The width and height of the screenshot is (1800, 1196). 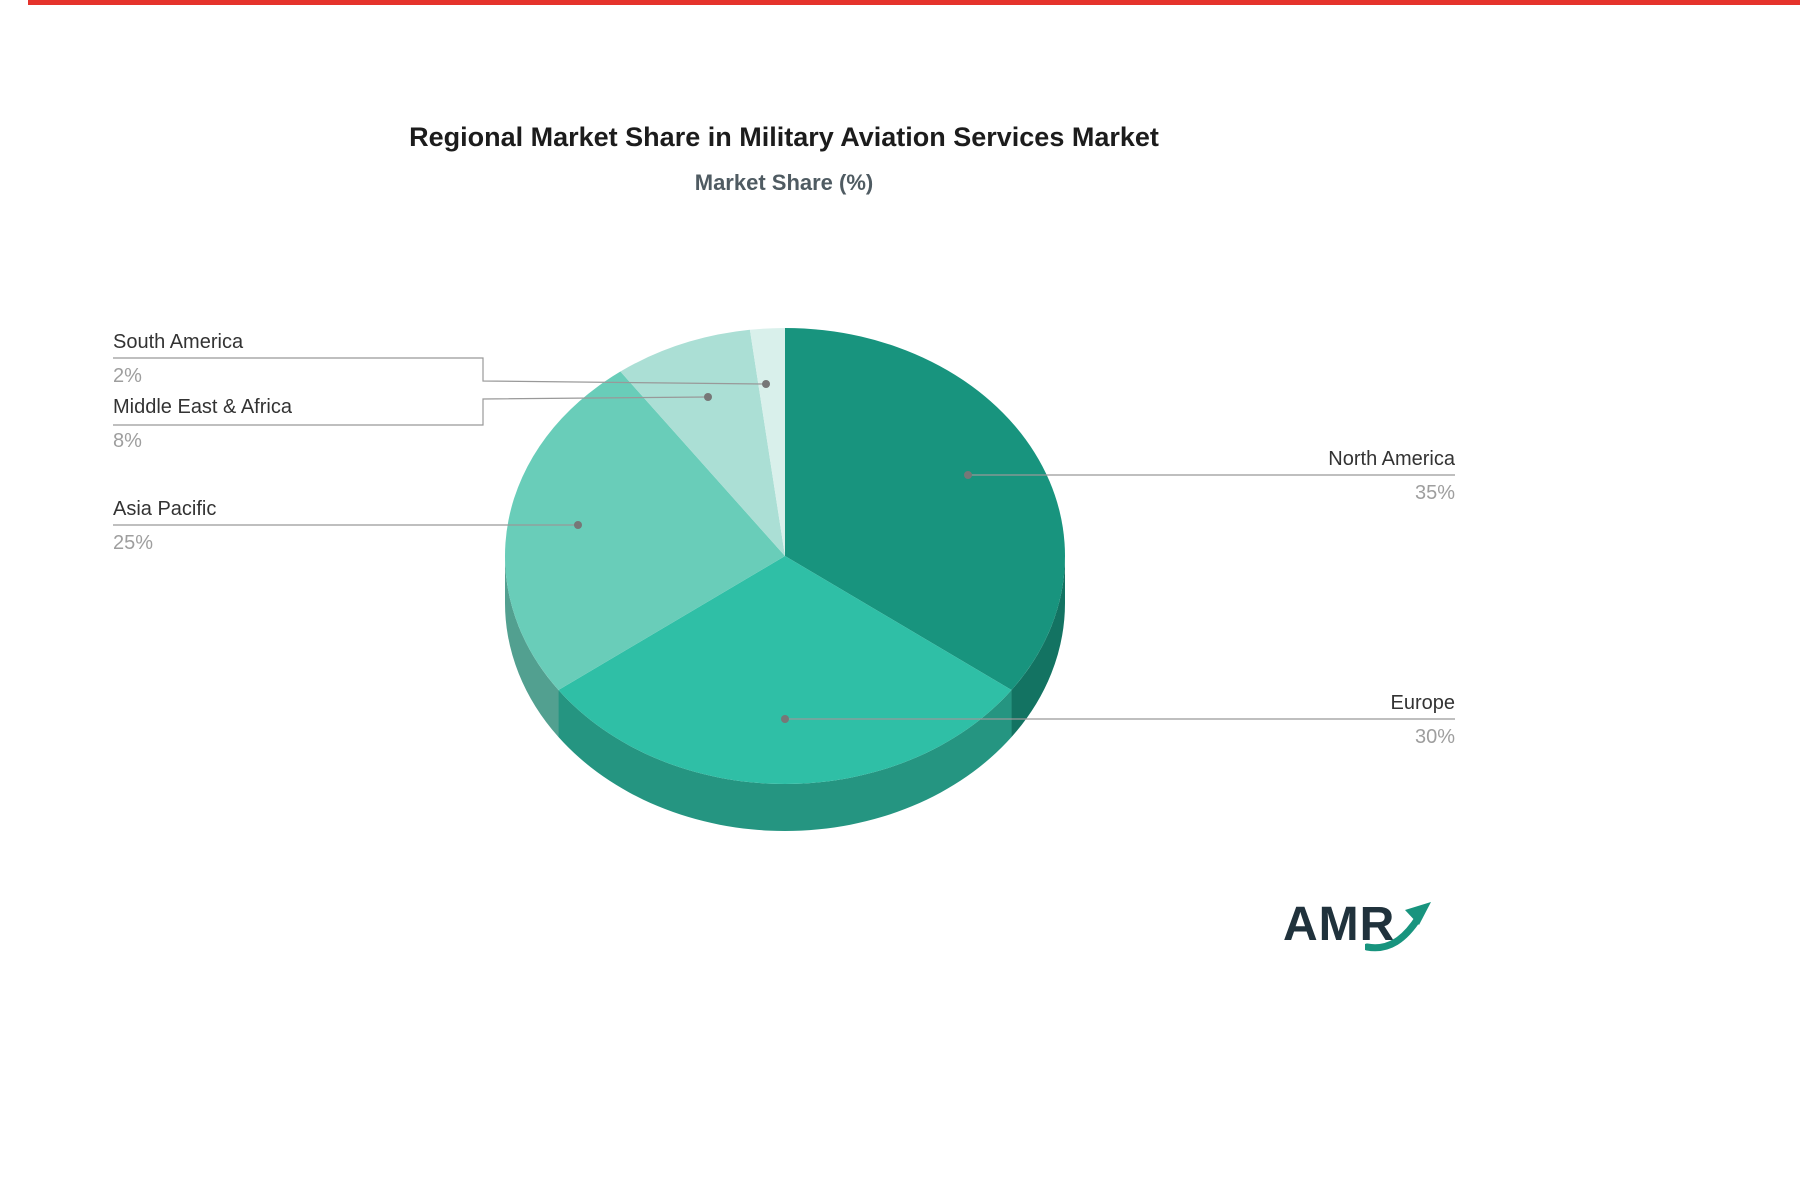 I want to click on pie-slice-side-asia-pacific, so click(x=532, y=647).